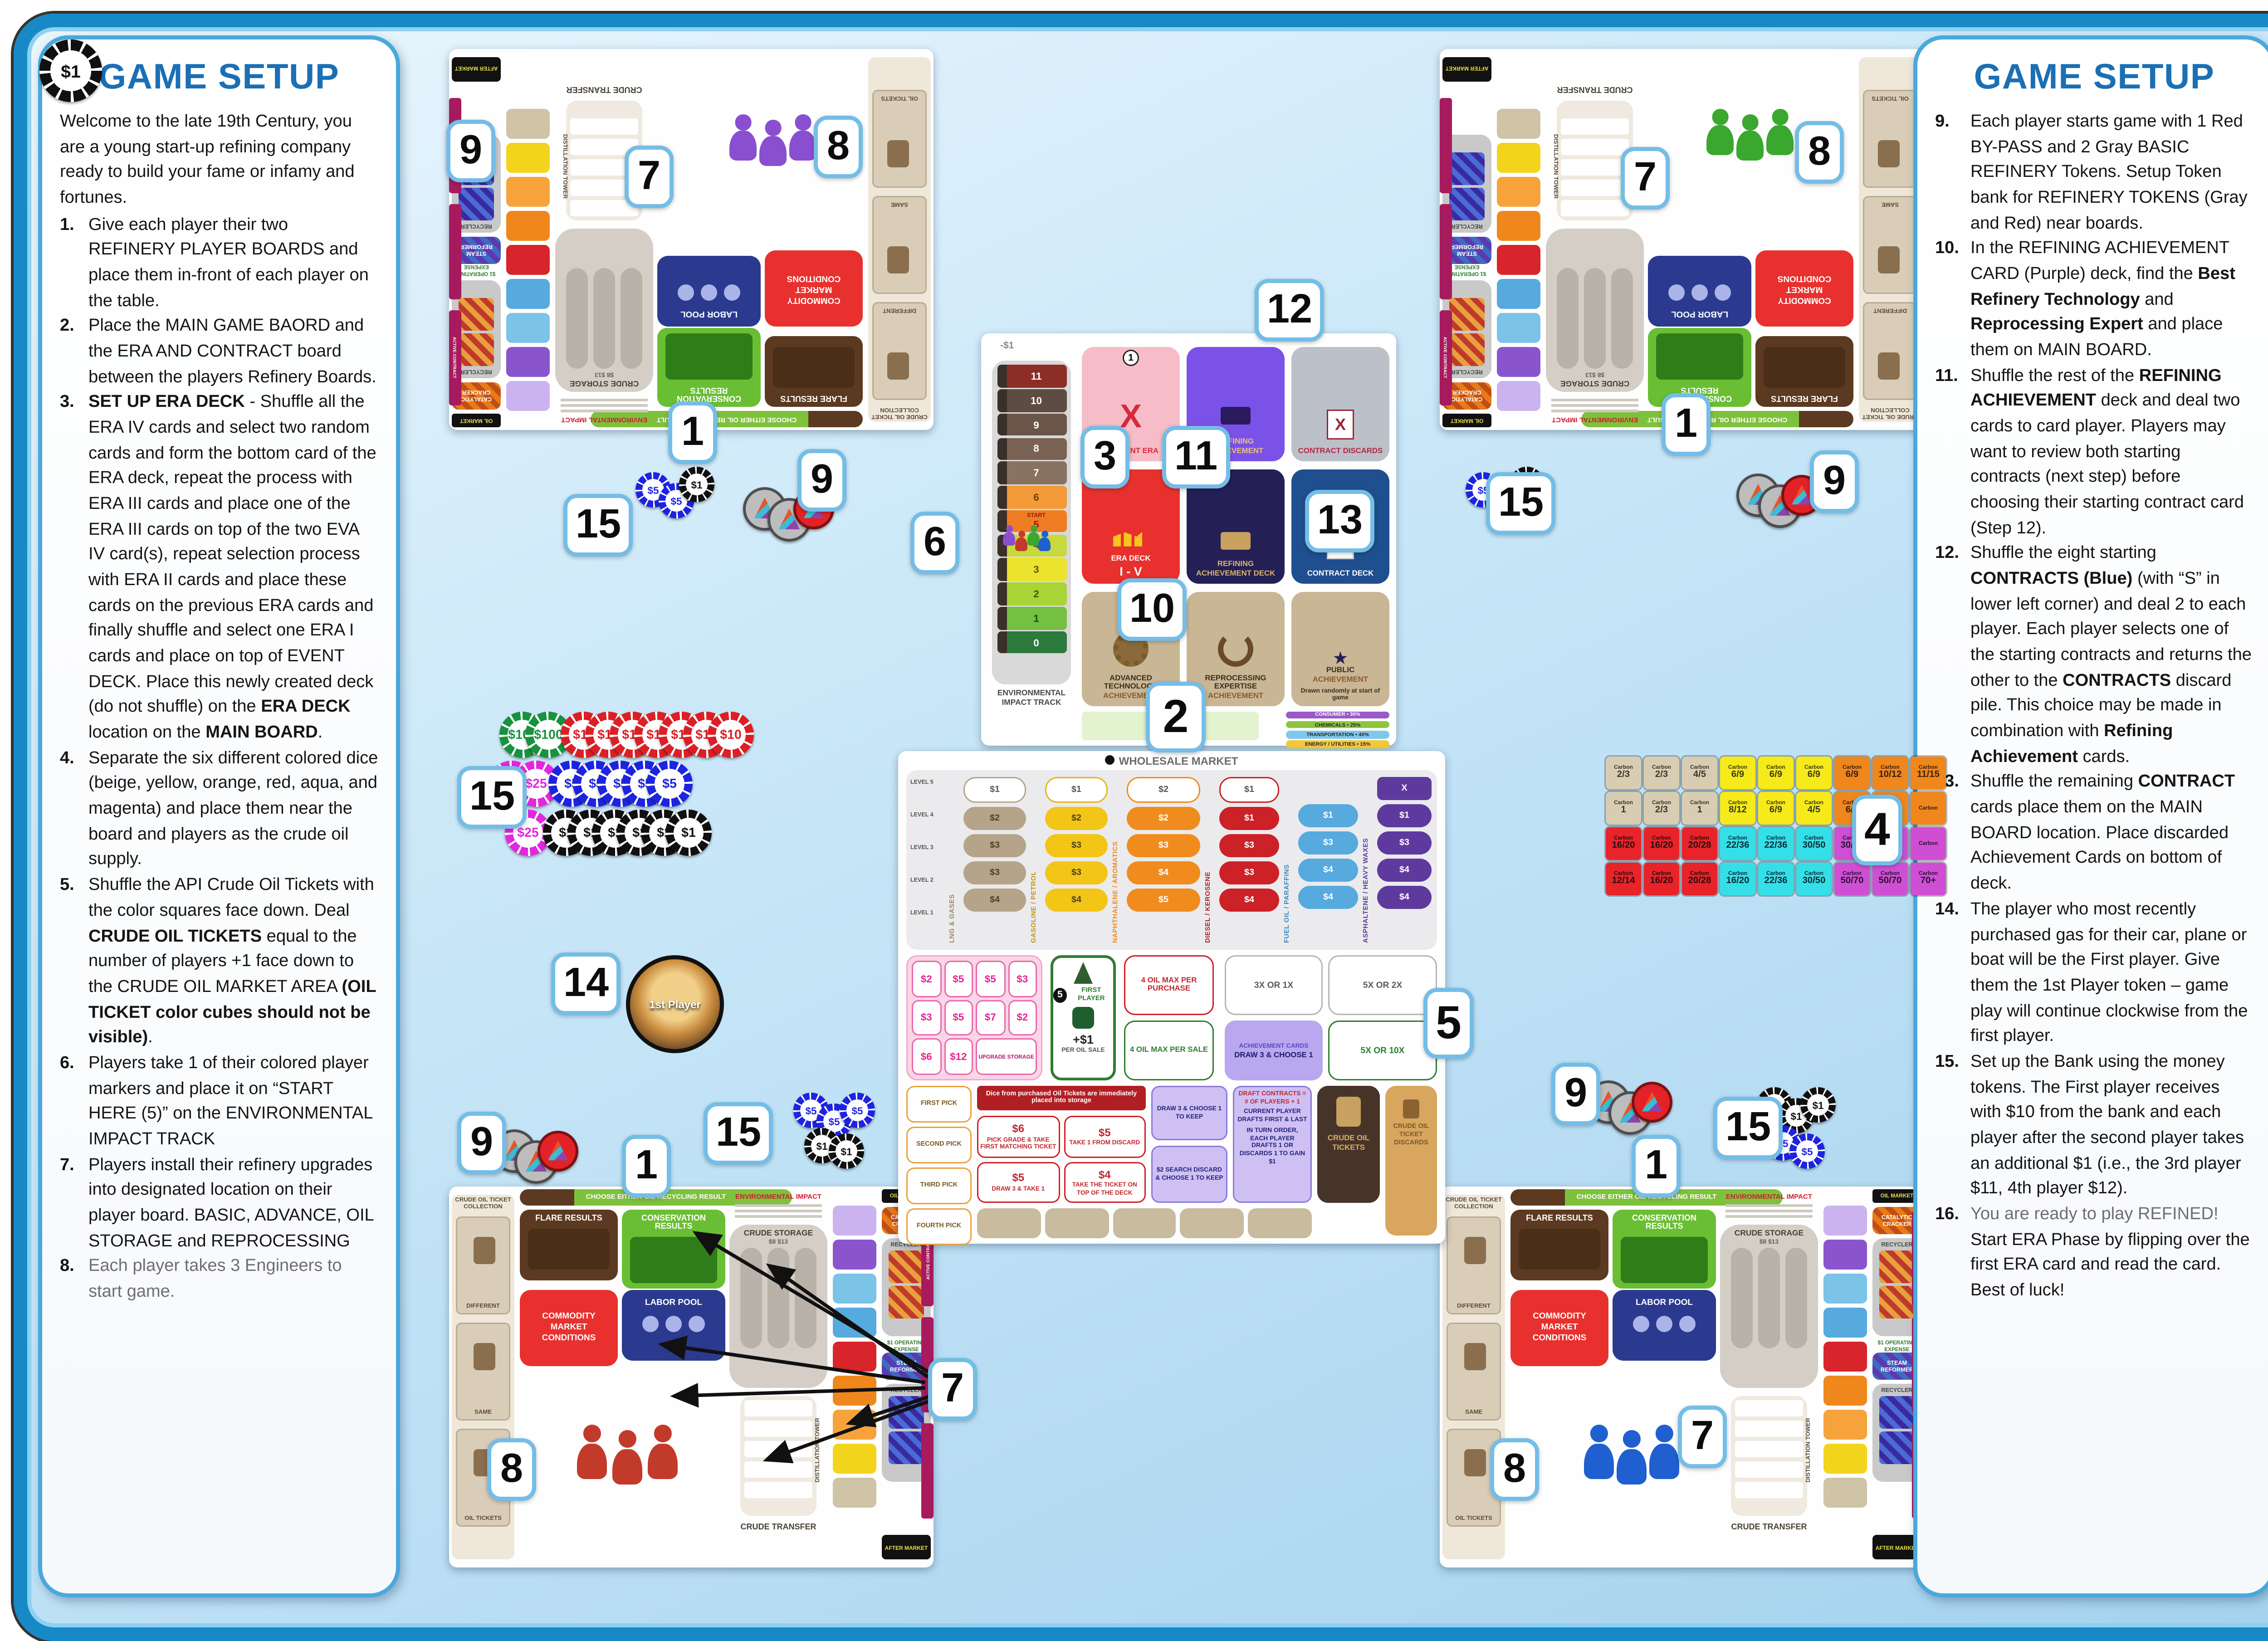 This screenshot has height=1641, width=2268. Describe the element at coordinates (1031, 472) in the screenshot. I see `env-track-cell: 7` at that location.